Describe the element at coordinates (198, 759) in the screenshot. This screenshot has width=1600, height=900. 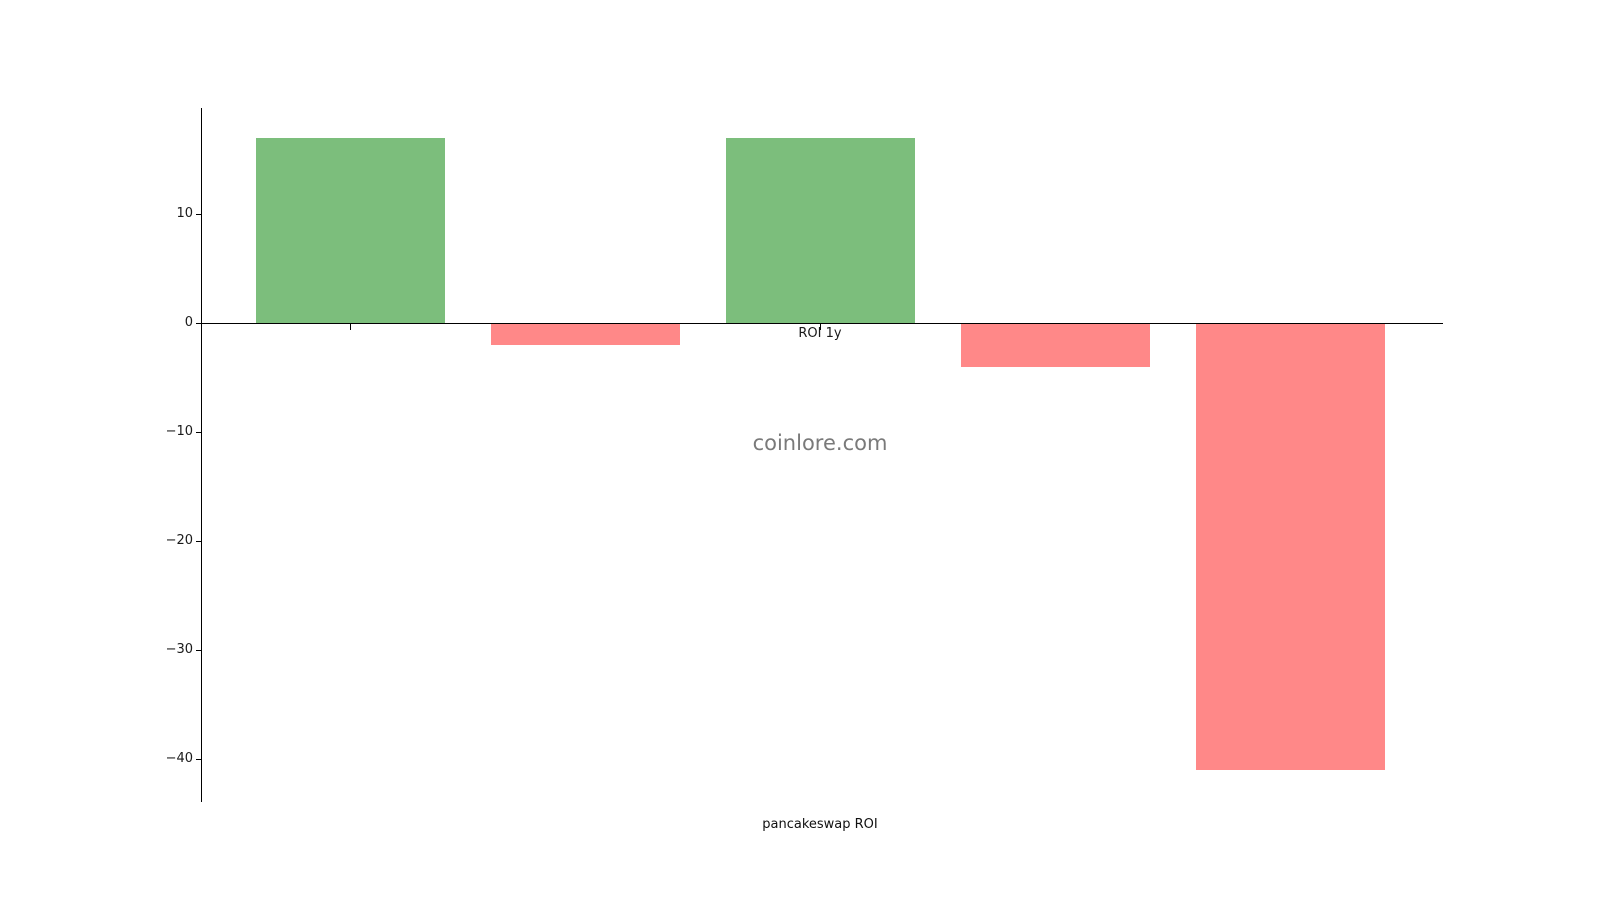
I see `y-tick-mark--40` at that location.